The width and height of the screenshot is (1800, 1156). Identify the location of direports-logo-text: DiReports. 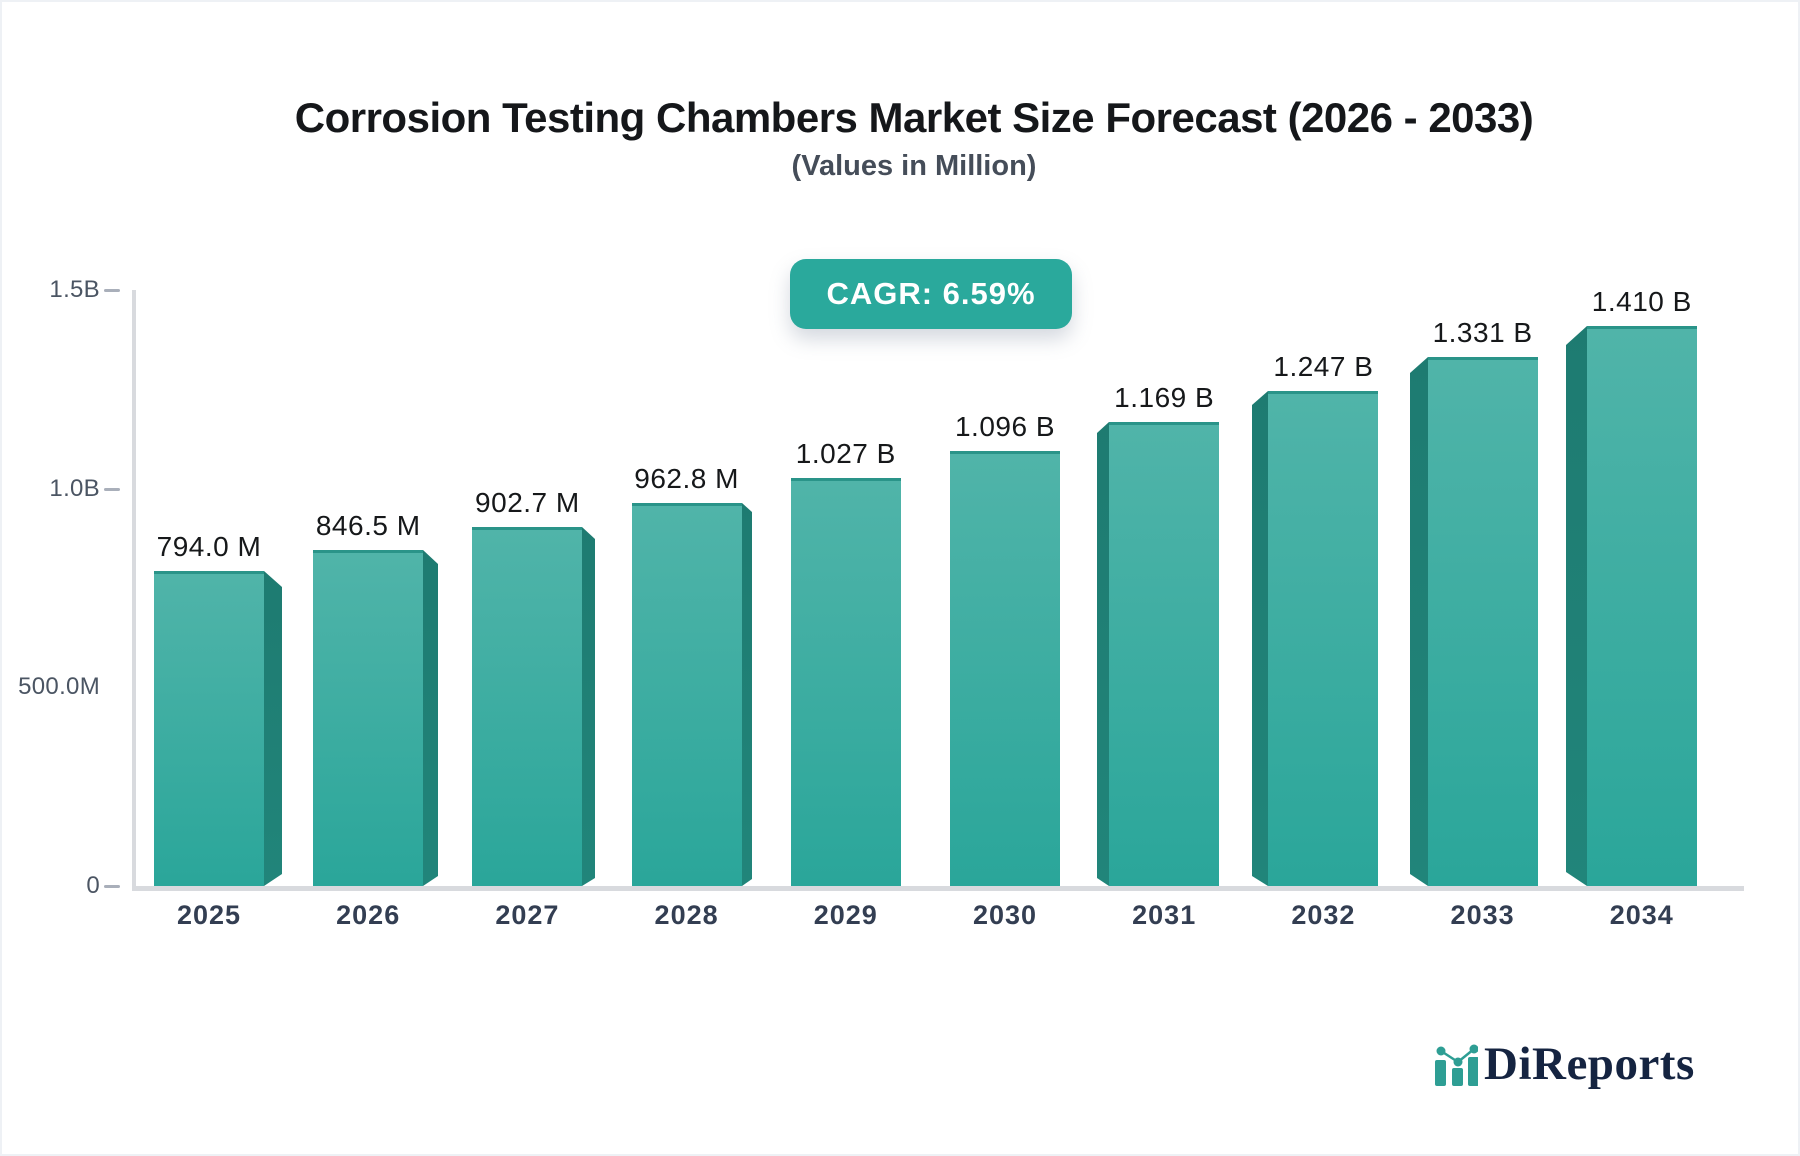
(1589, 1064).